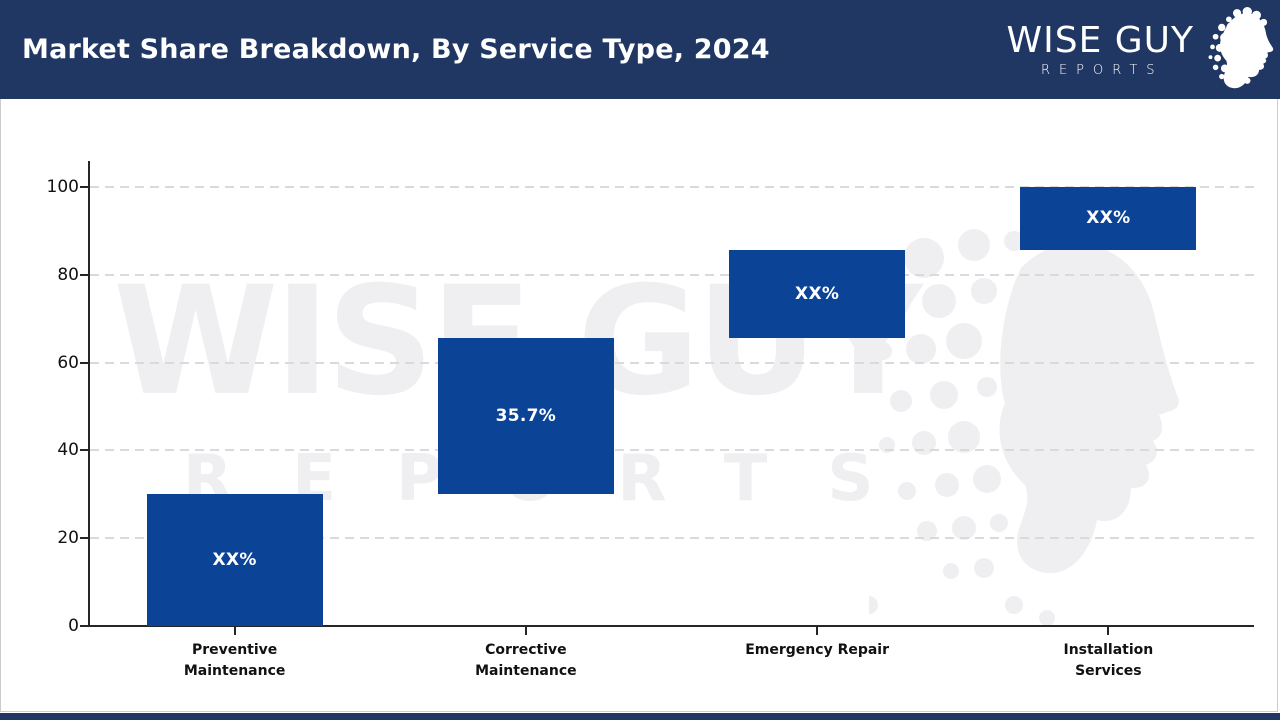 This screenshot has height=720, width=1280. I want to click on x-axis-line, so click(671, 626).